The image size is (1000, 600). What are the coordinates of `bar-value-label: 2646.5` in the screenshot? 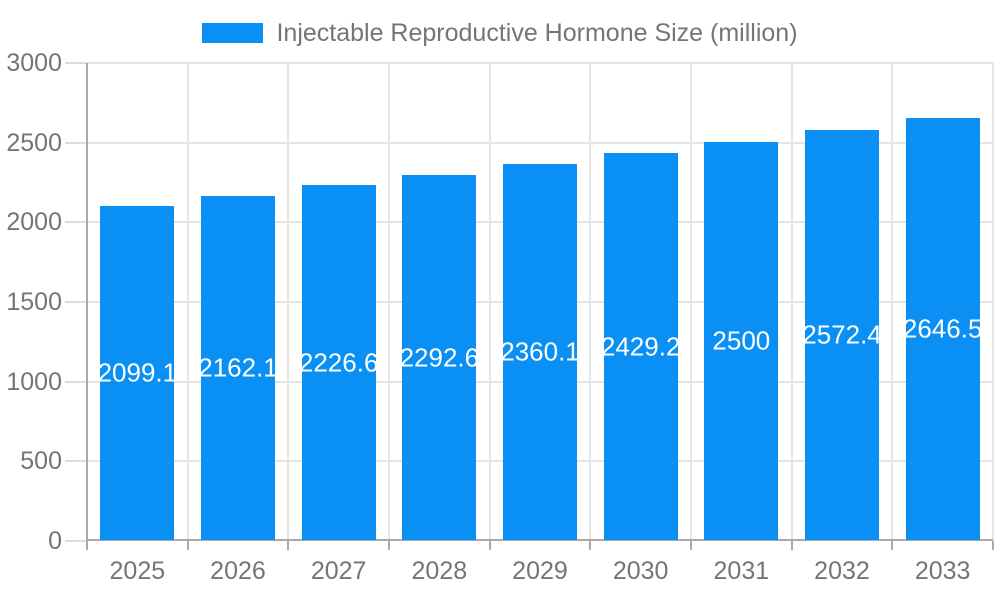 It's located at (942, 328).